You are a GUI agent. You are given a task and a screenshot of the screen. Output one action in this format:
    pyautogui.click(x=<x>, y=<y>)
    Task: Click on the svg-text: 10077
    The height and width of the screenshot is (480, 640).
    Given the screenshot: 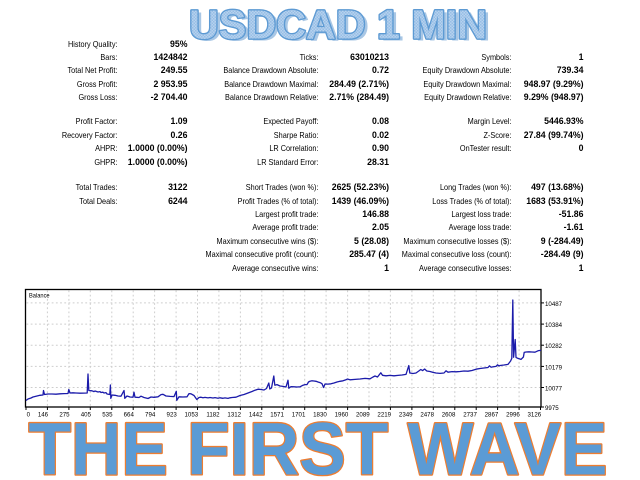 What is the action you would take?
    pyautogui.click(x=554, y=389)
    